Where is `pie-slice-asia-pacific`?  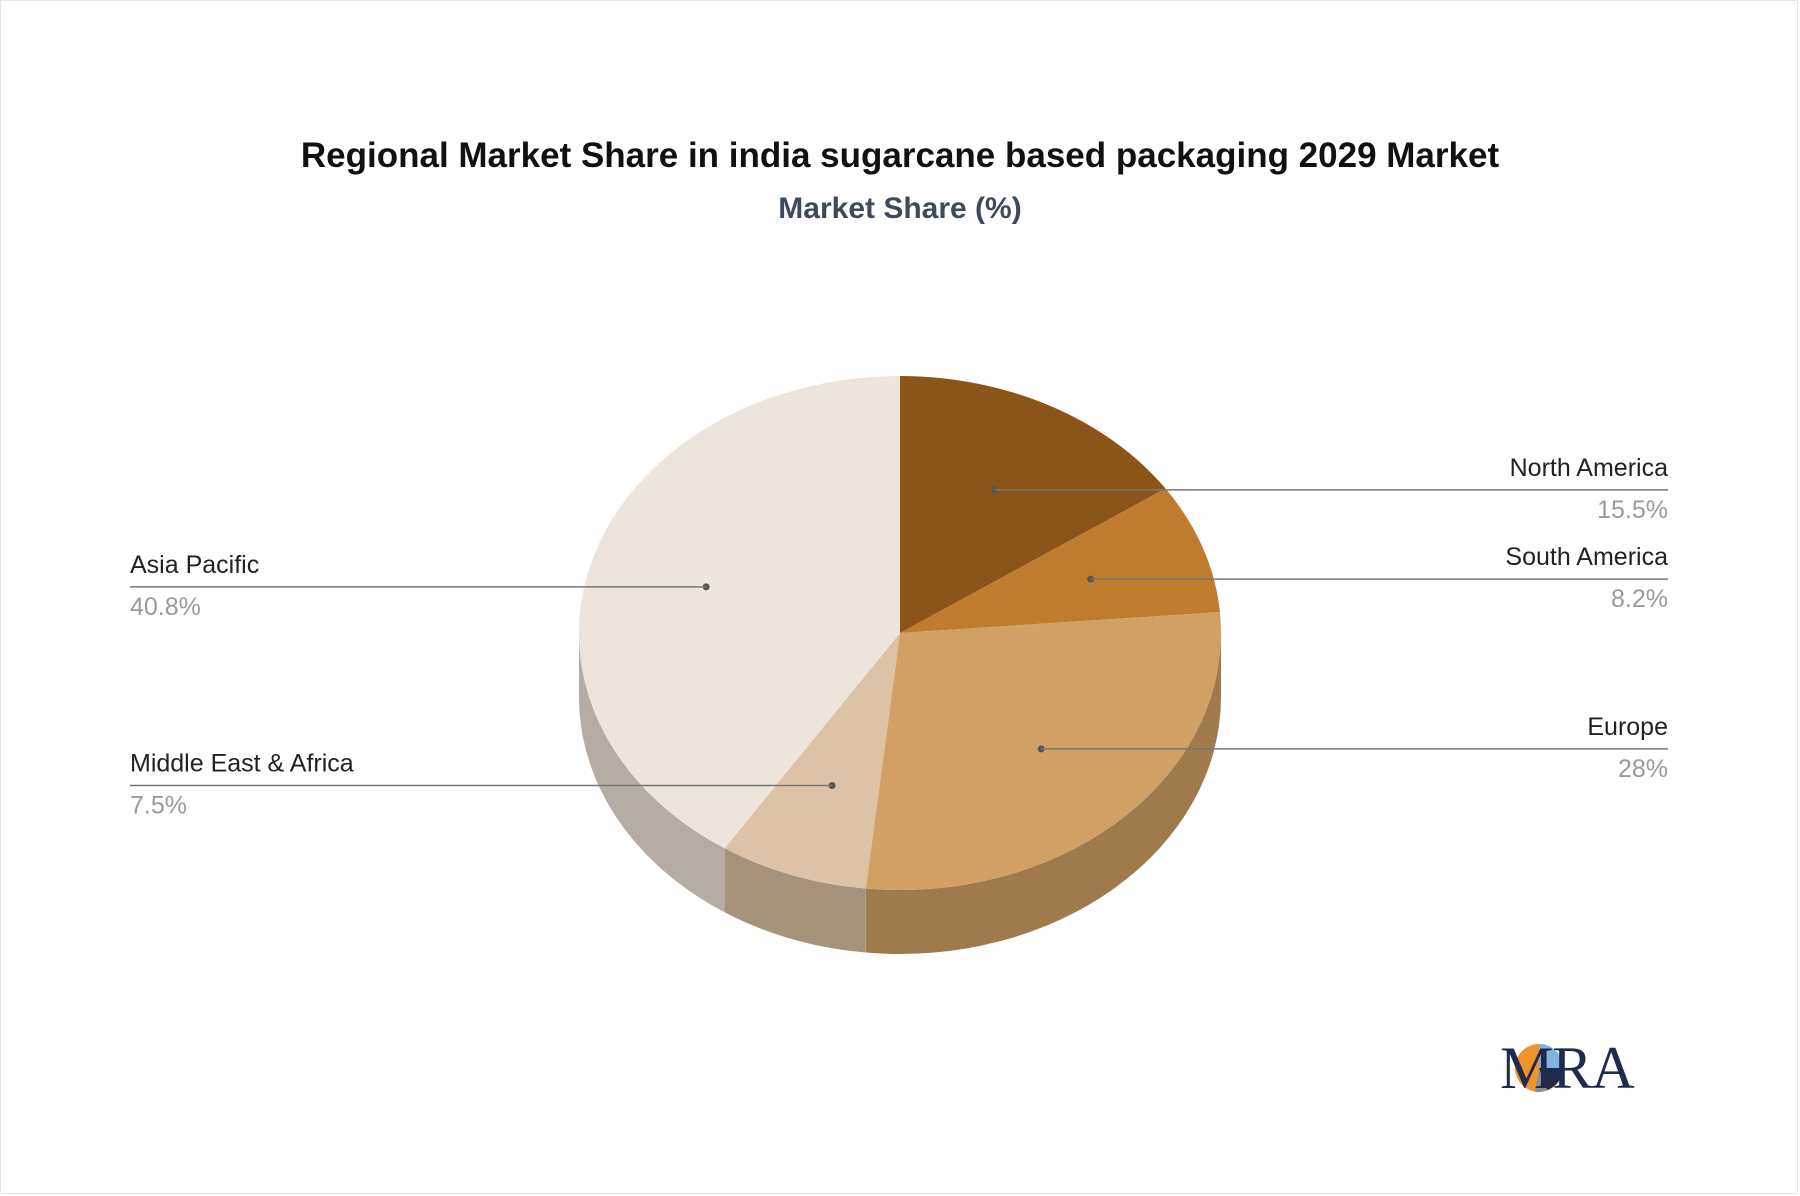
pie-slice-asia-pacific is located at coordinates (739, 612).